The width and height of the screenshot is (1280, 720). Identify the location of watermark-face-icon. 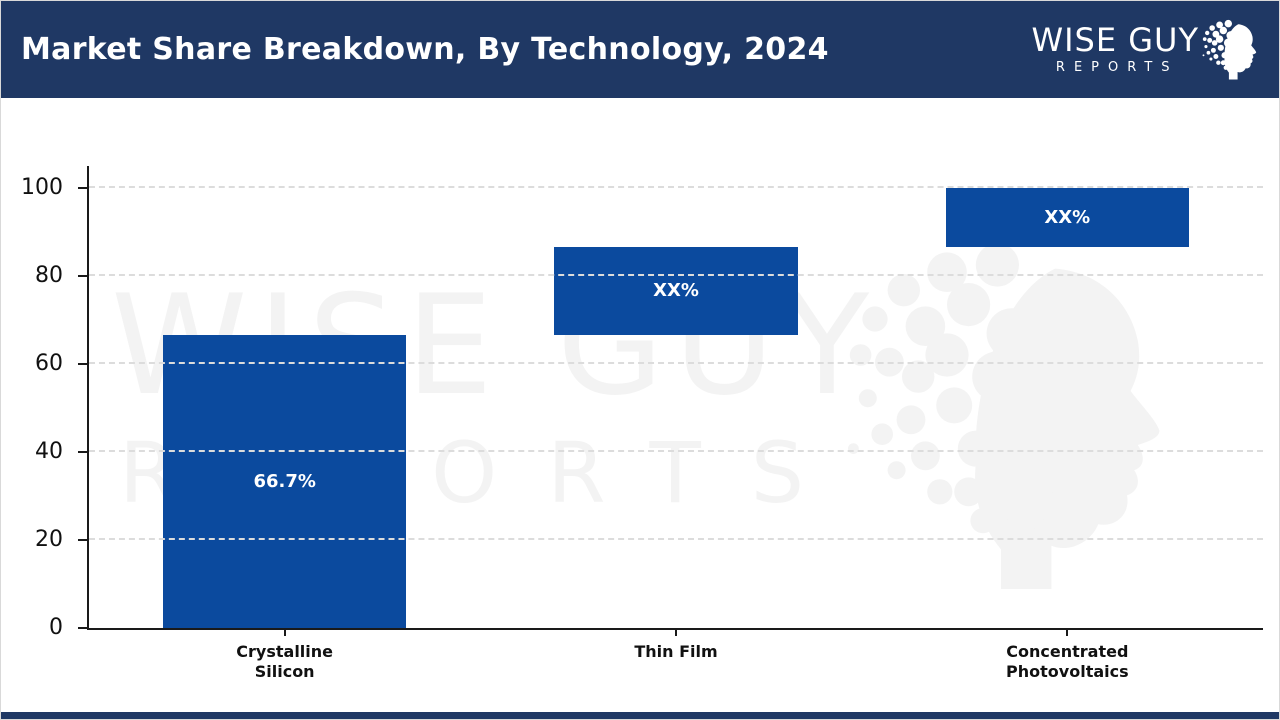
(1004, 418).